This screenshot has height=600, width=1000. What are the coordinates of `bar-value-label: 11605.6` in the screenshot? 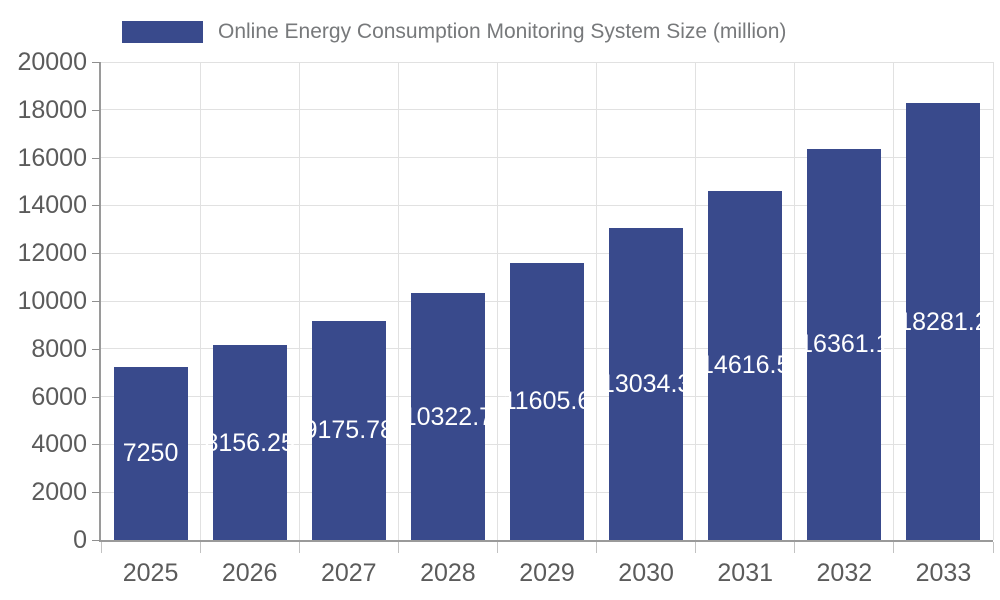 It's located at (547, 401).